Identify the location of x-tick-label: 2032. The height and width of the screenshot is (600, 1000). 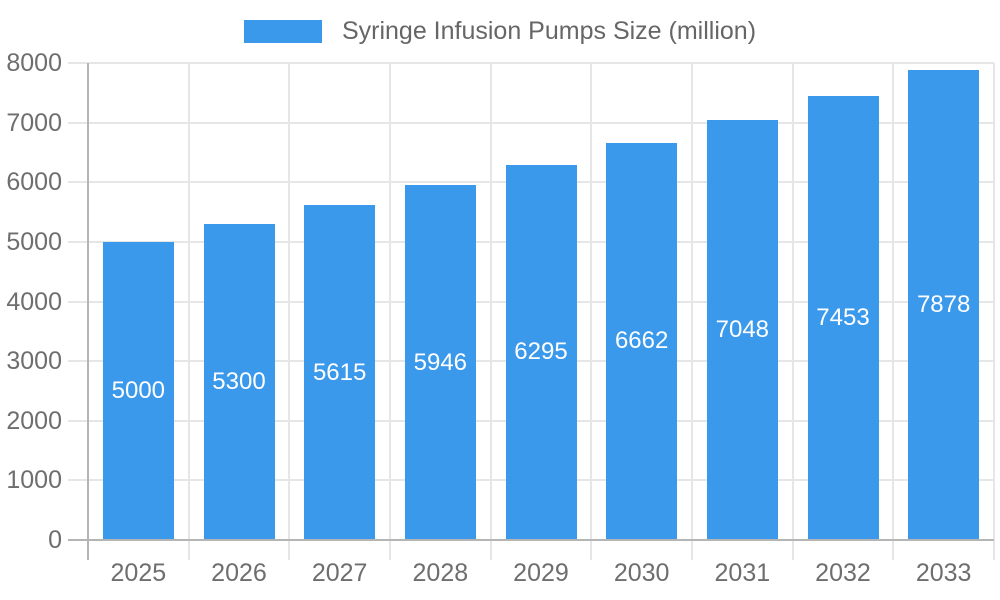
(843, 573).